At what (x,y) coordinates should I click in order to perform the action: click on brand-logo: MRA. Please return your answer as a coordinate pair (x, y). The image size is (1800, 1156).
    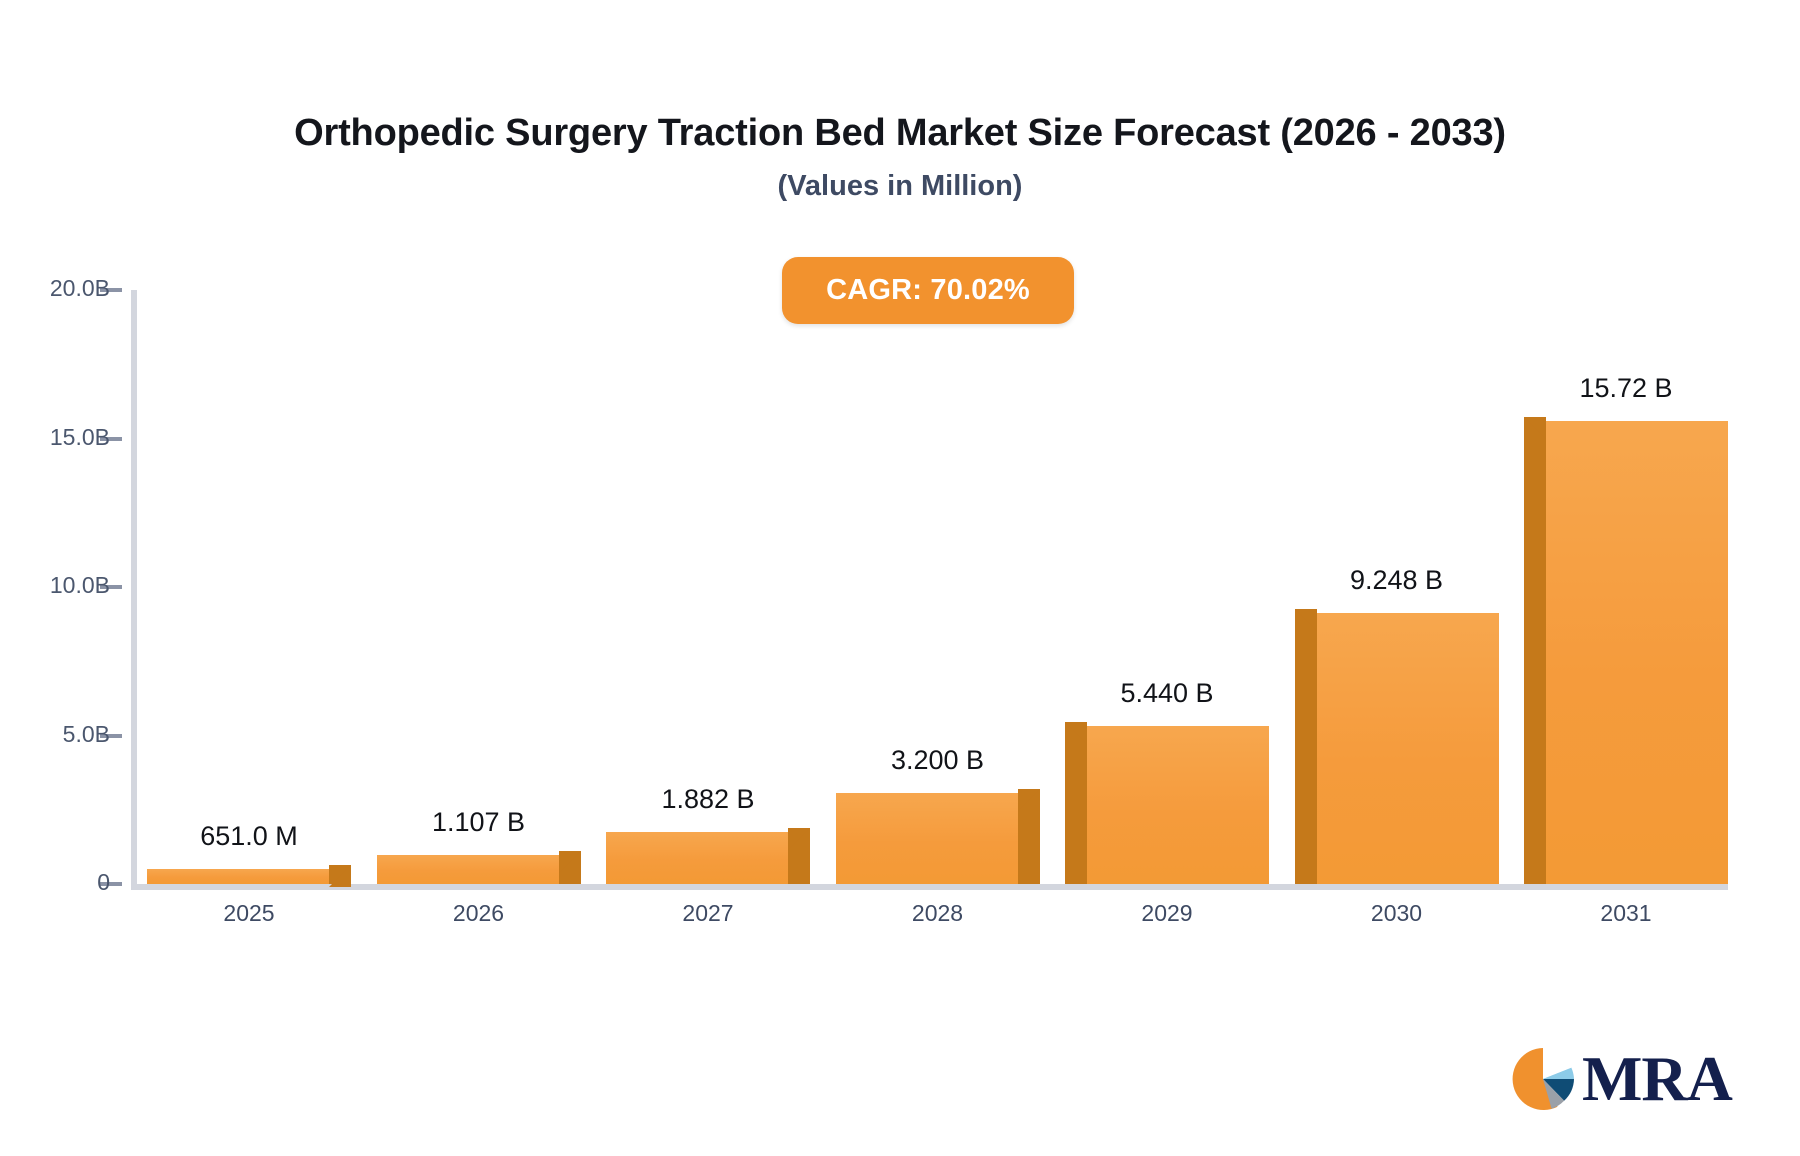
    Looking at the image, I should click on (1621, 1078).